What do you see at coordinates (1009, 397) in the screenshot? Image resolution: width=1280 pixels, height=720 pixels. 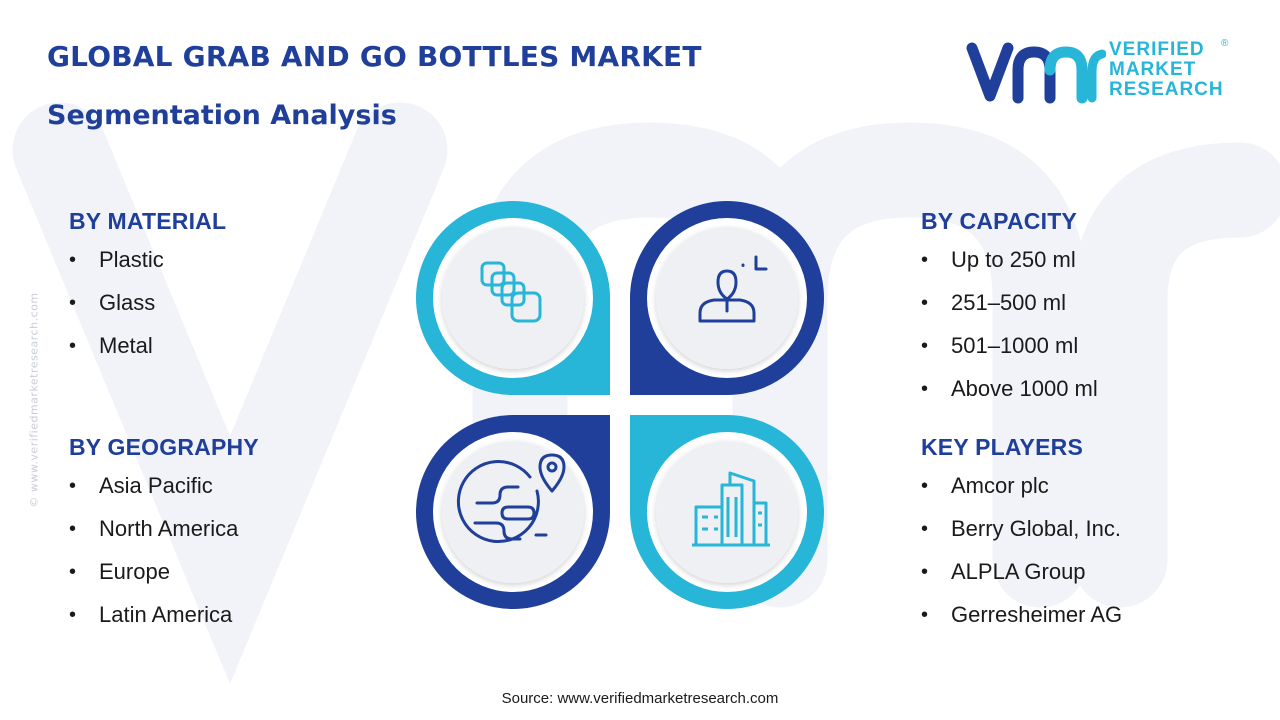 I see `list-item: Above 1000 ml` at bounding box center [1009, 397].